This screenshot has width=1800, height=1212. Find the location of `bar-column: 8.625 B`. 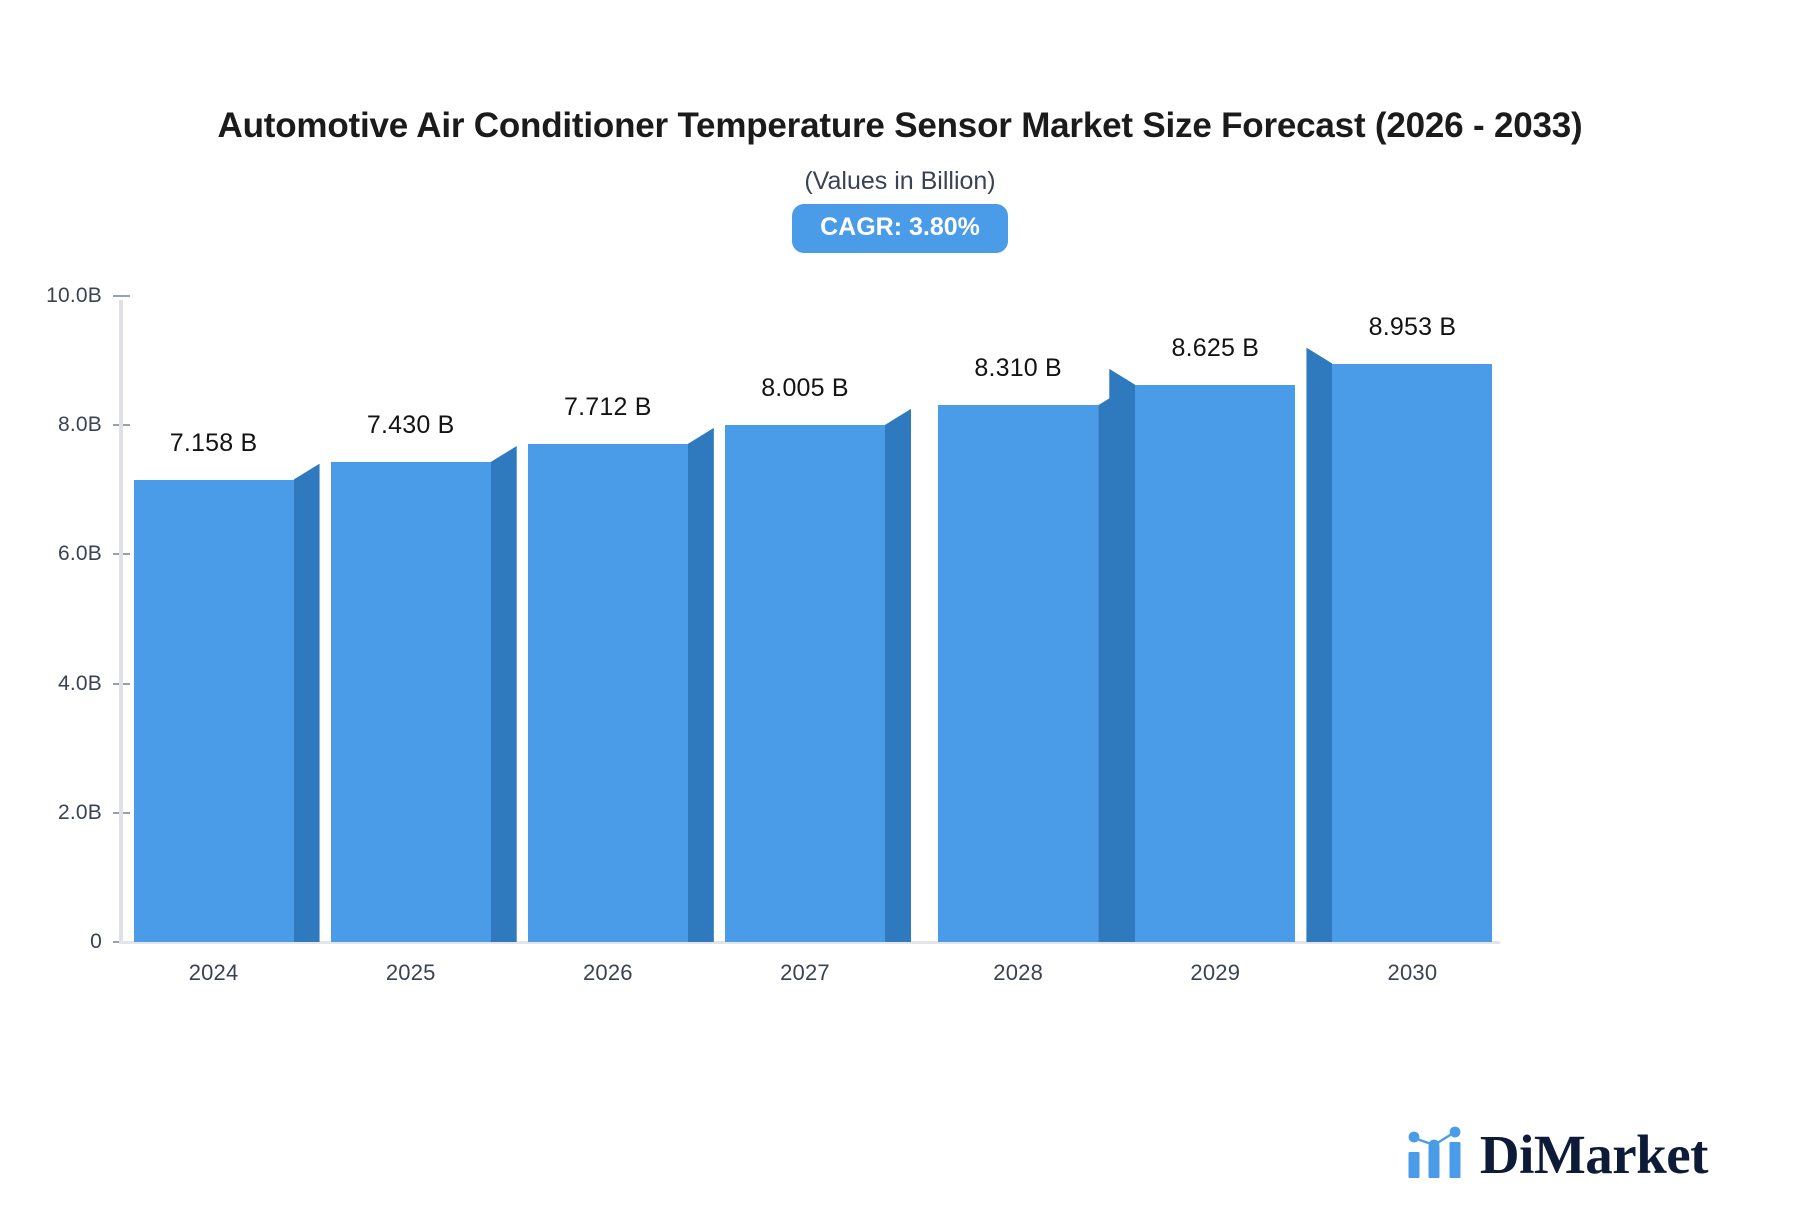

bar-column: 8.625 B is located at coordinates (1202, 619).